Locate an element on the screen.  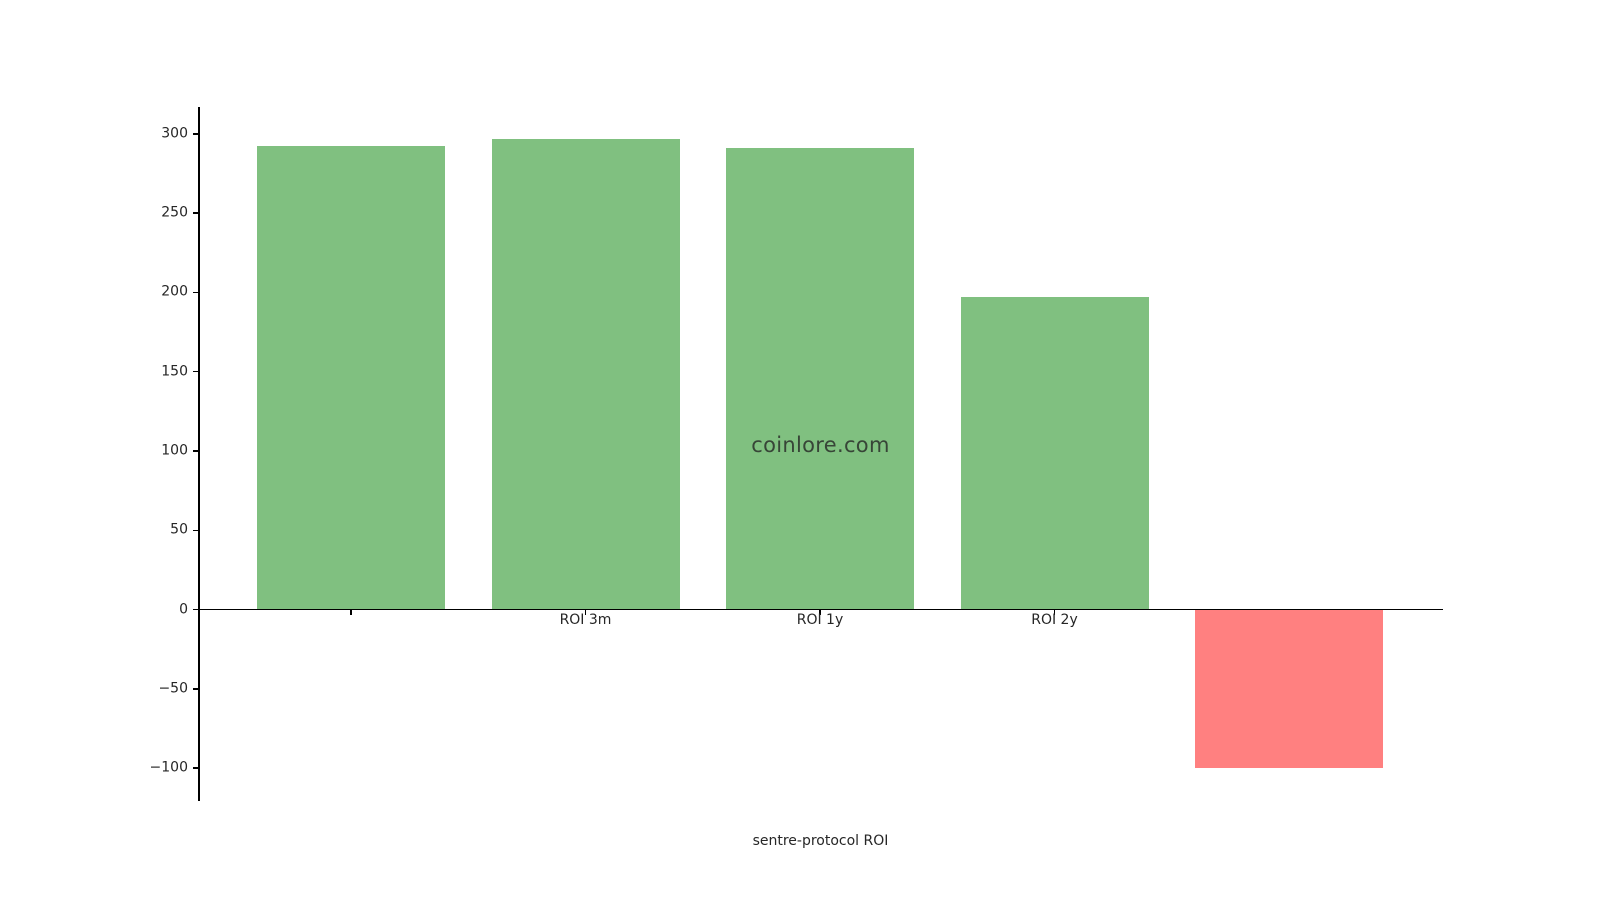
y-tick-label: 0 is located at coordinates (183, 609).